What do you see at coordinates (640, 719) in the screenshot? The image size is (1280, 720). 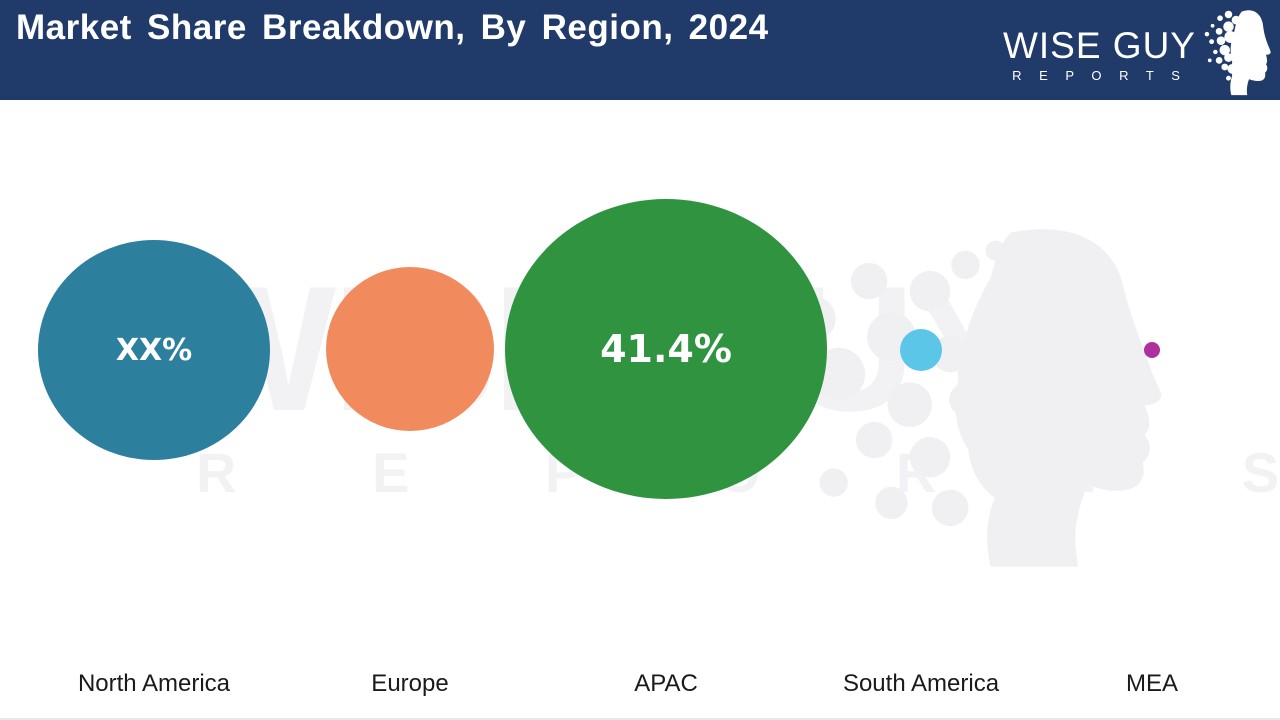 I see `bottom-divider` at bounding box center [640, 719].